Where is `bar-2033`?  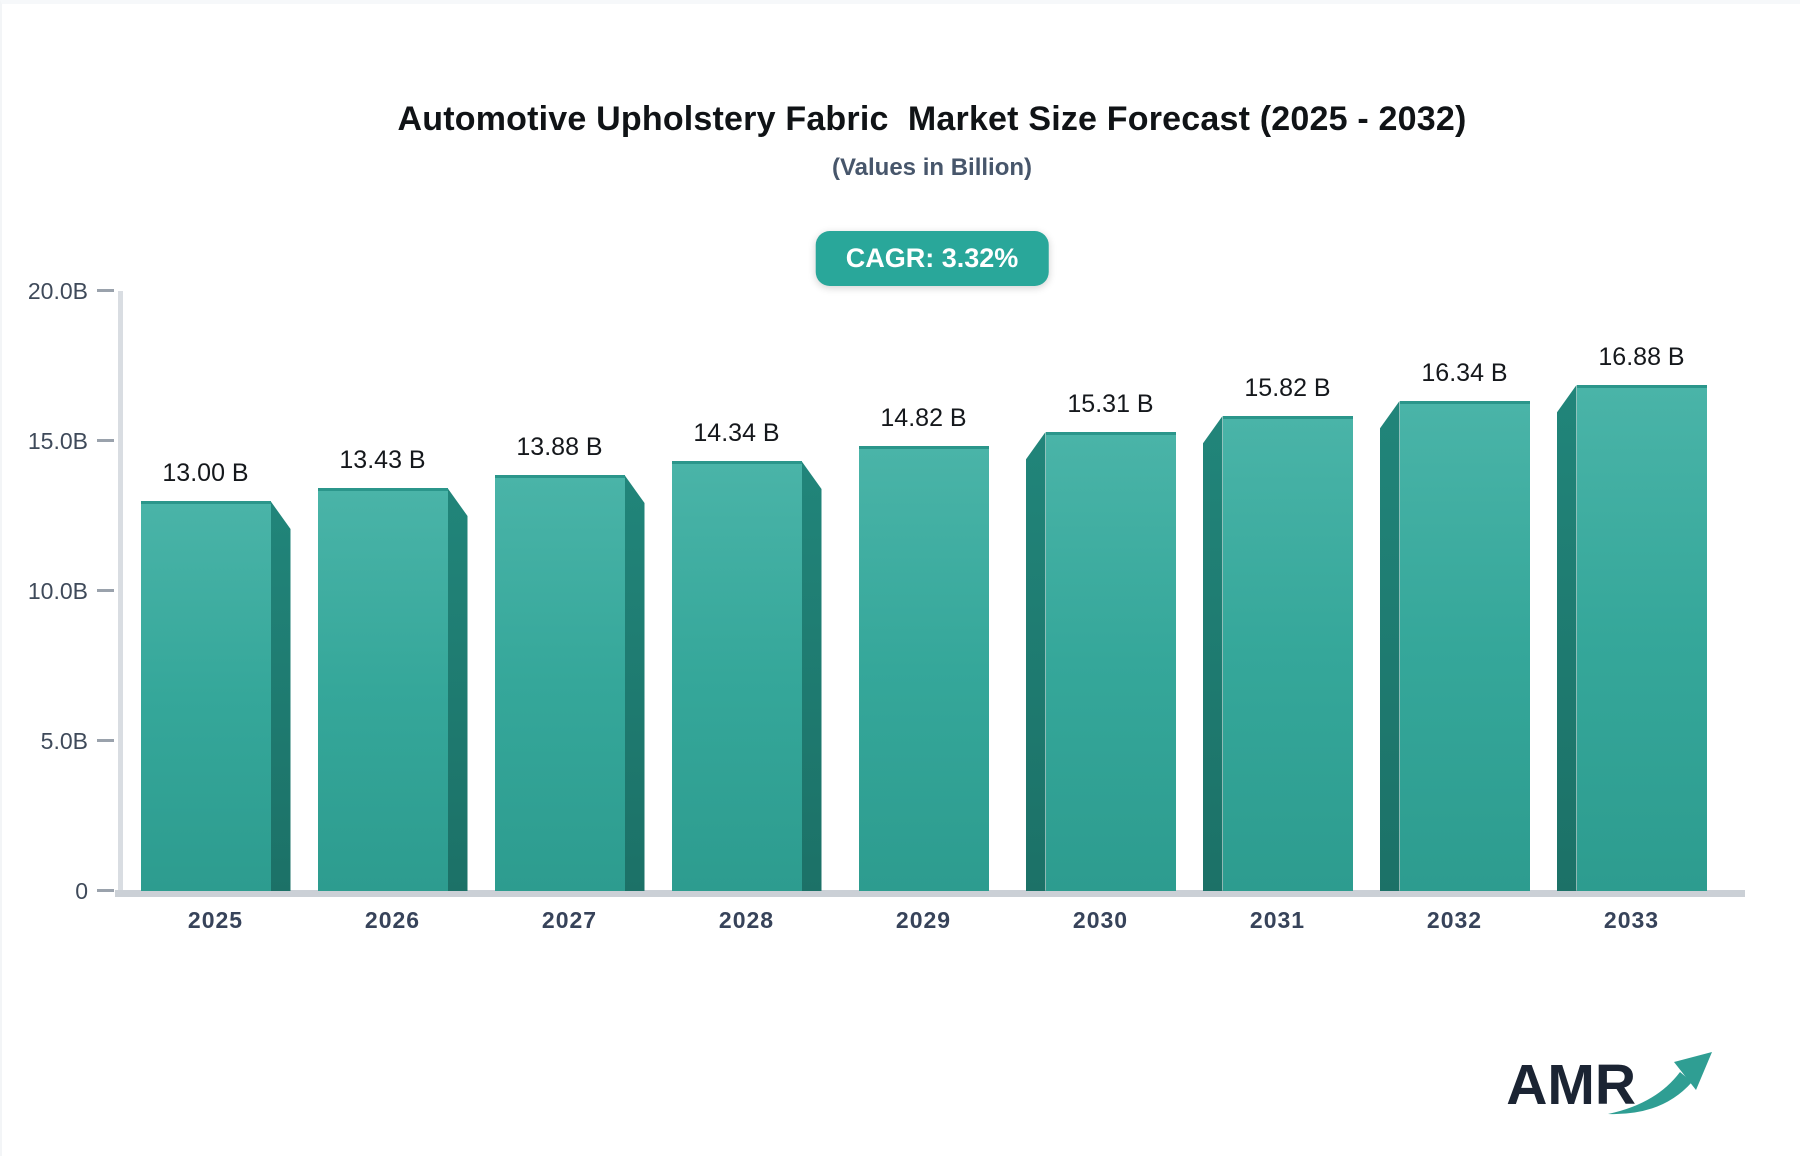
bar-2033 is located at coordinates (1631, 638).